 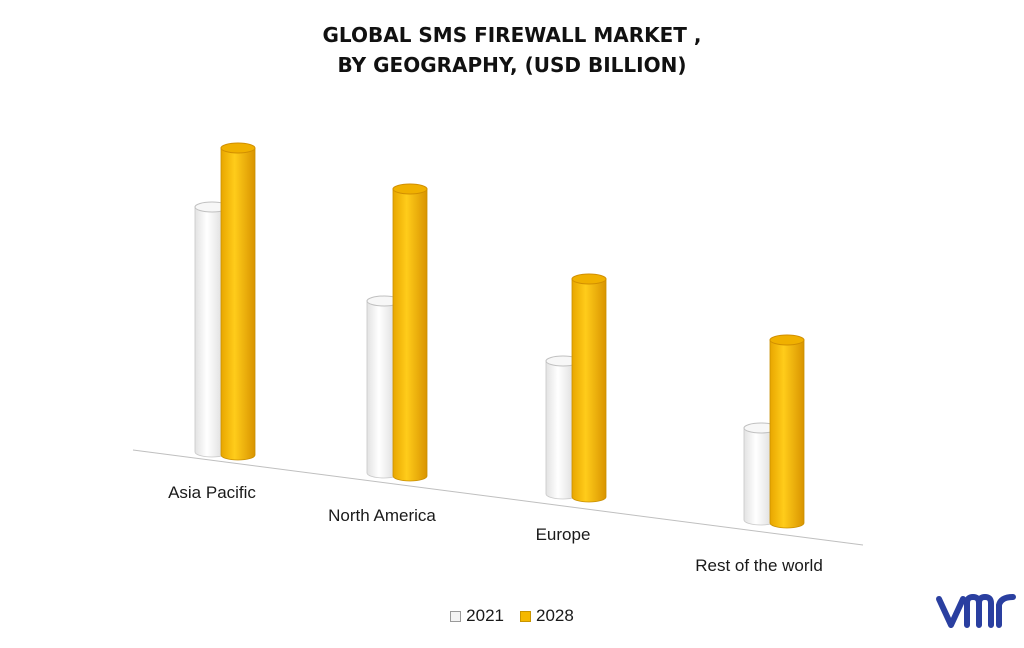 What do you see at coordinates (787, 431) in the screenshot?
I see `bar-2028-rest-of-the-world` at bounding box center [787, 431].